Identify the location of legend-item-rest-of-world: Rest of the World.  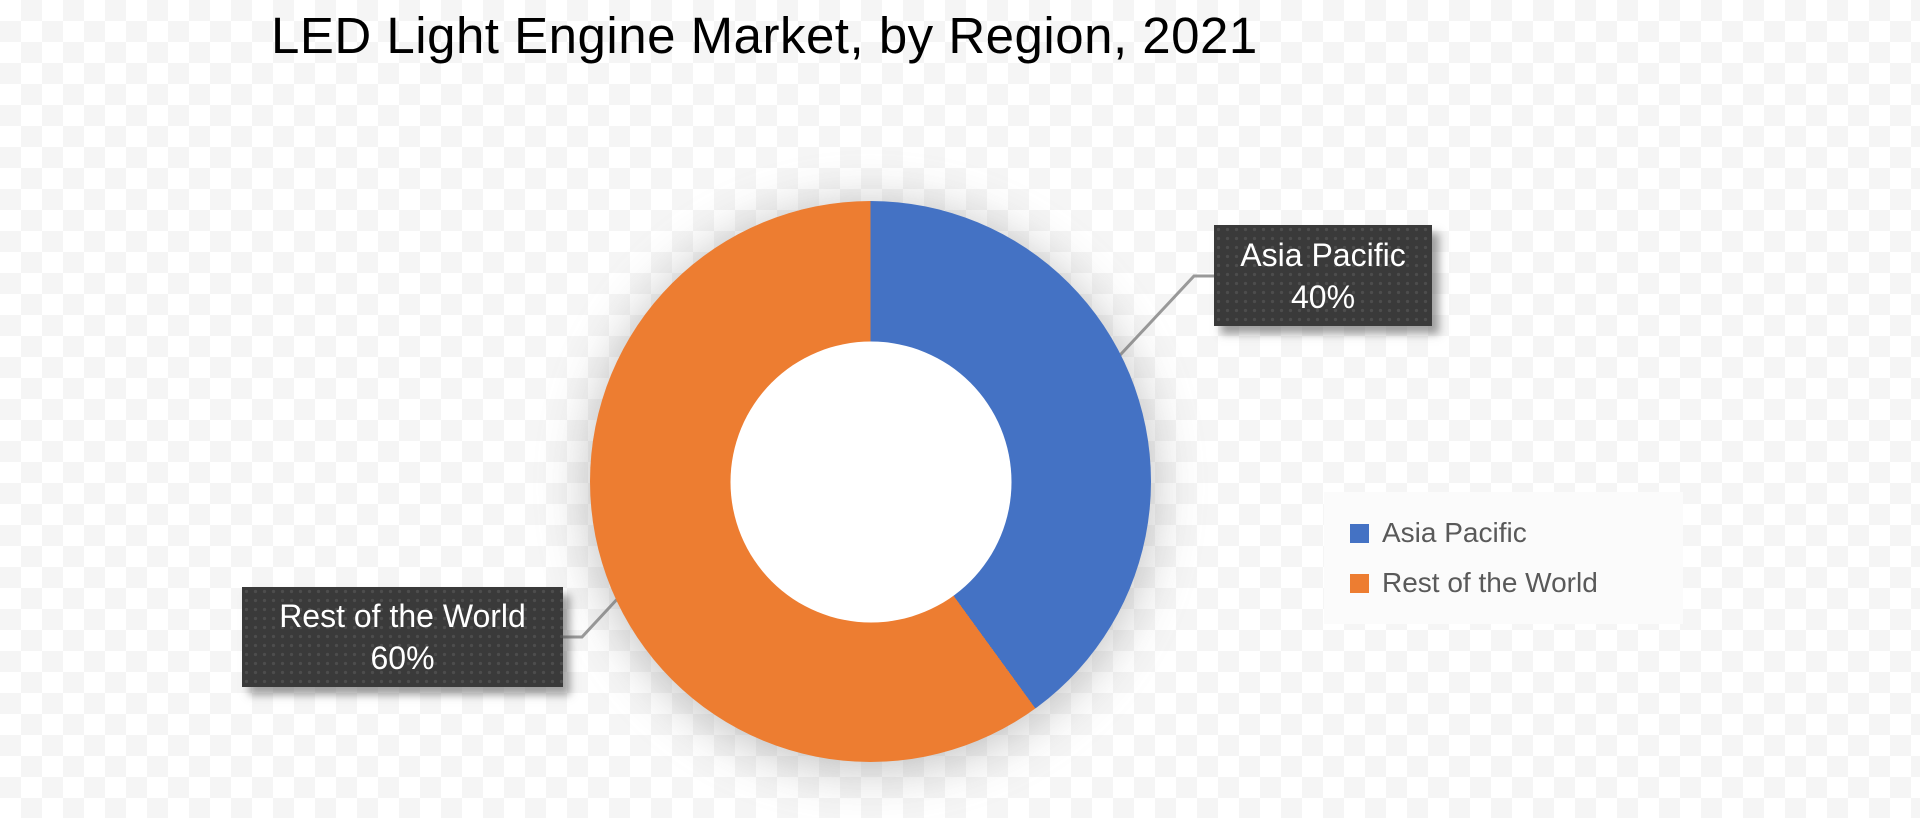
(1516, 583).